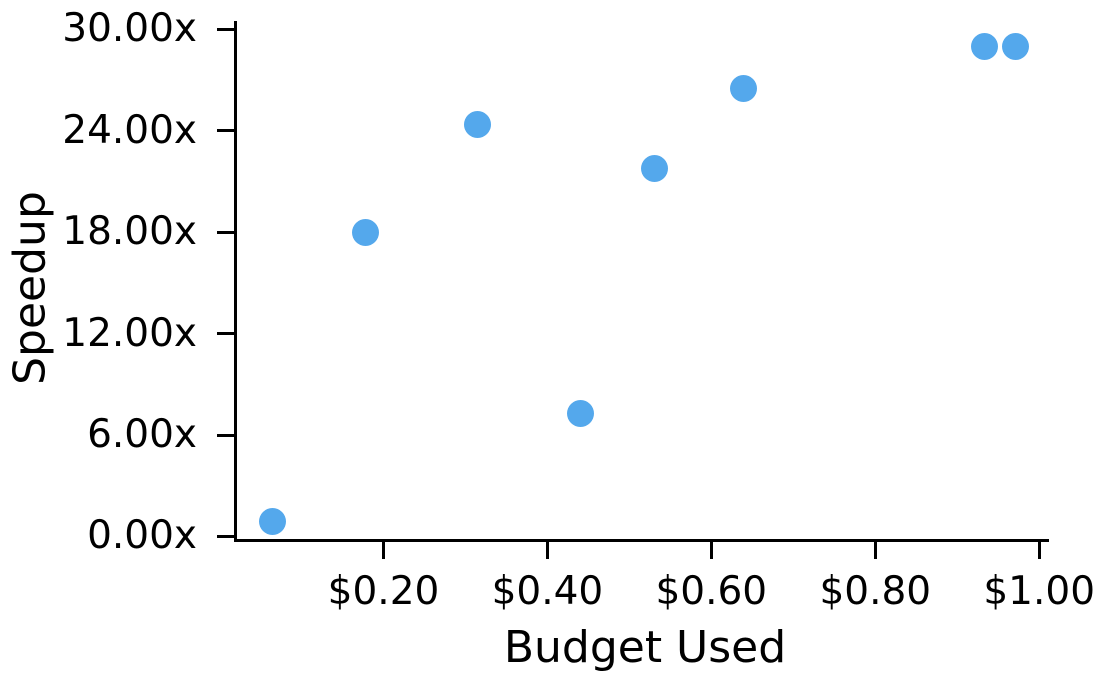 The height and width of the screenshot is (686, 1108). What do you see at coordinates (383, 591) in the screenshot?
I see `x-tick-label: $0.20` at bounding box center [383, 591].